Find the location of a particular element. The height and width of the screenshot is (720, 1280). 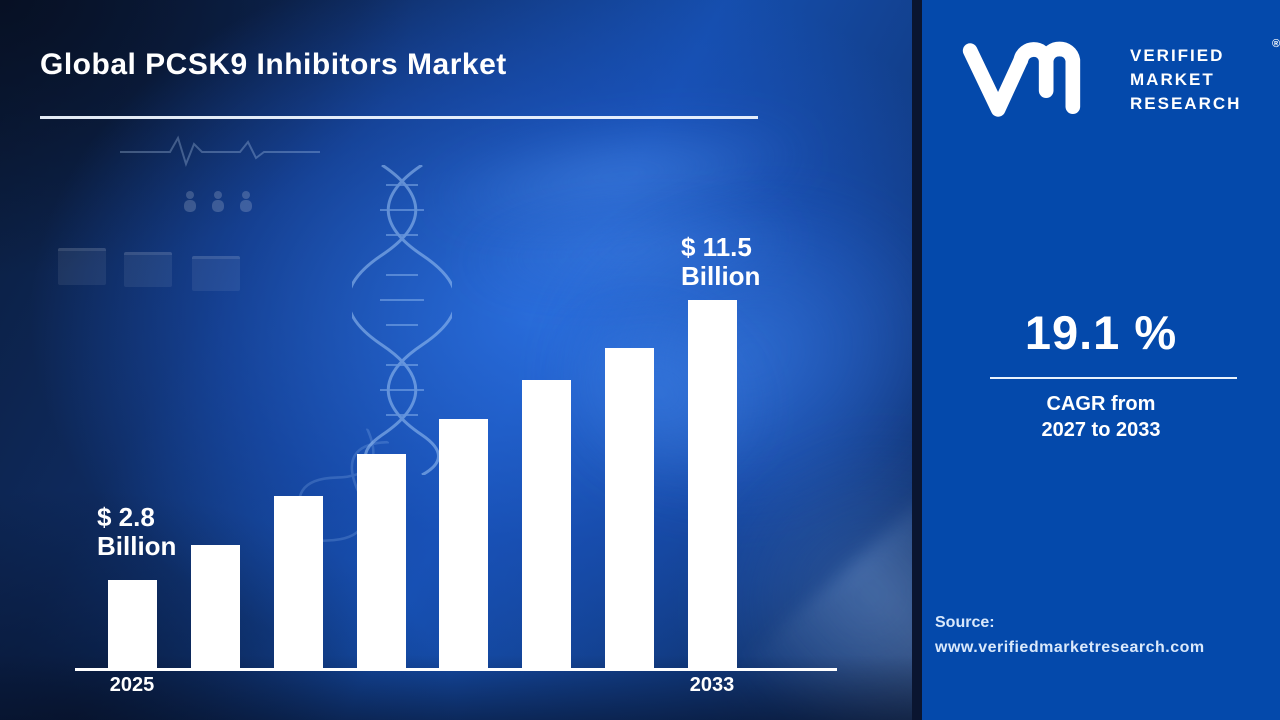

page-title: Global PCSK9 Inhibitors Market is located at coordinates (273, 64).